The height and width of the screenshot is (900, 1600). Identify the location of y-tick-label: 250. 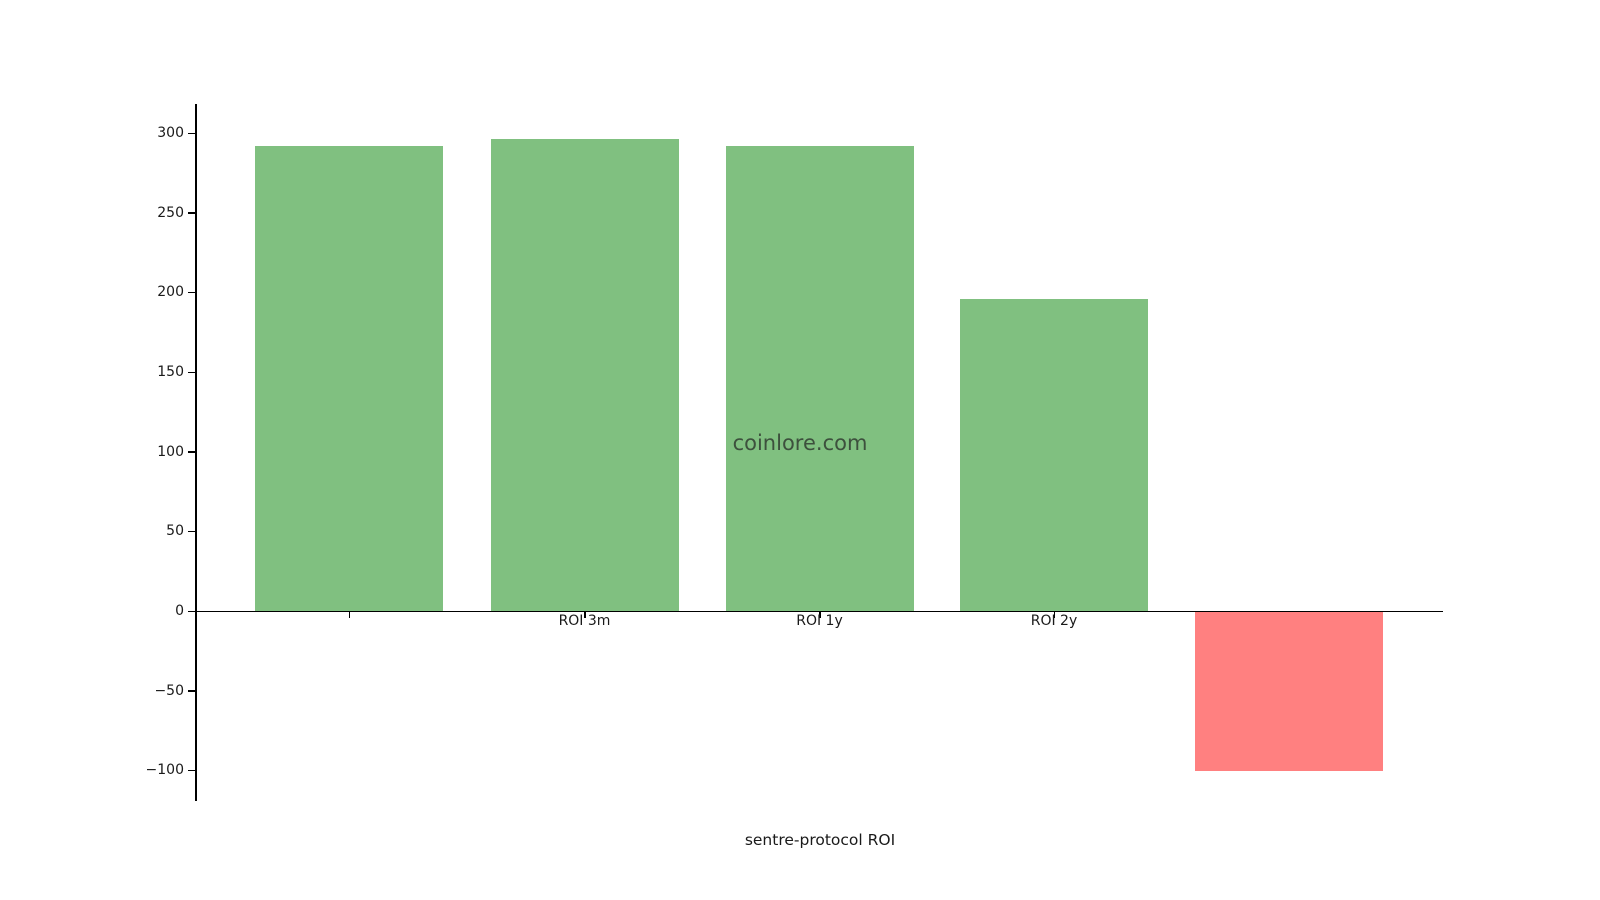
(170, 212).